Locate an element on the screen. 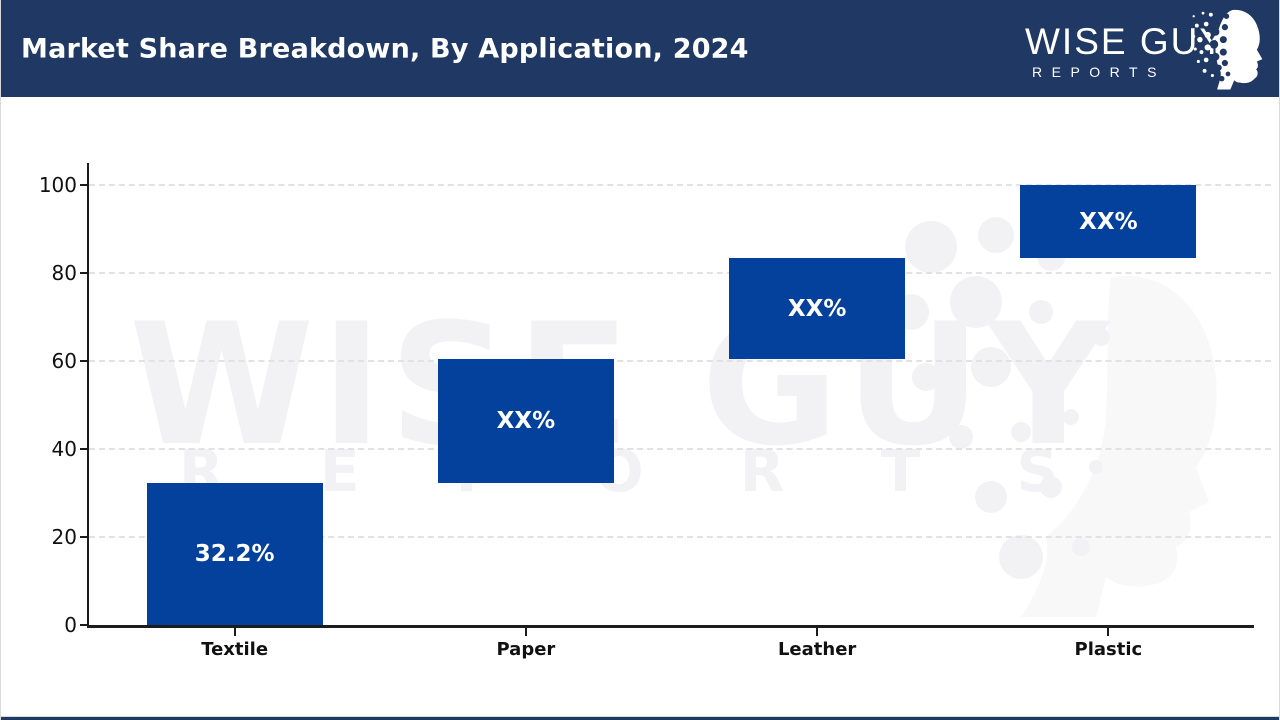  footer-accent-strip is located at coordinates (640, 718).